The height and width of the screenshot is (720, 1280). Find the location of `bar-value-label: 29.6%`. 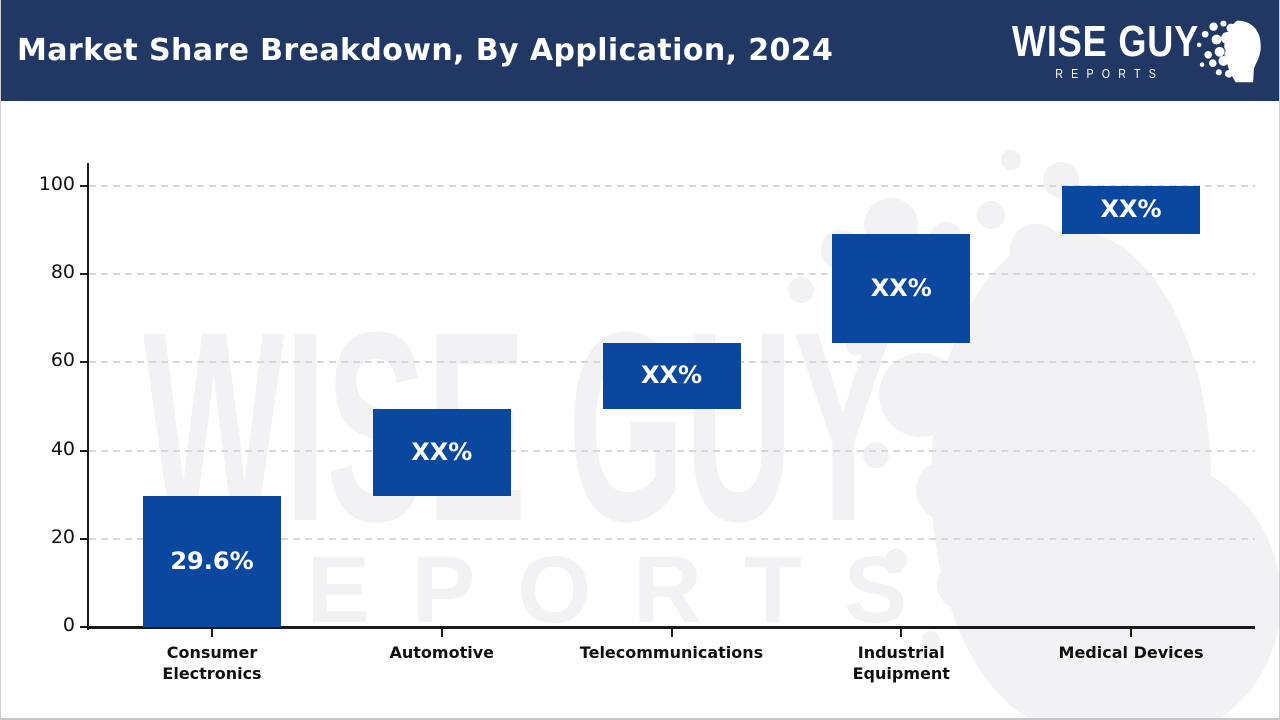

bar-value-label: 29.6% is located at coordinates (212, 560).